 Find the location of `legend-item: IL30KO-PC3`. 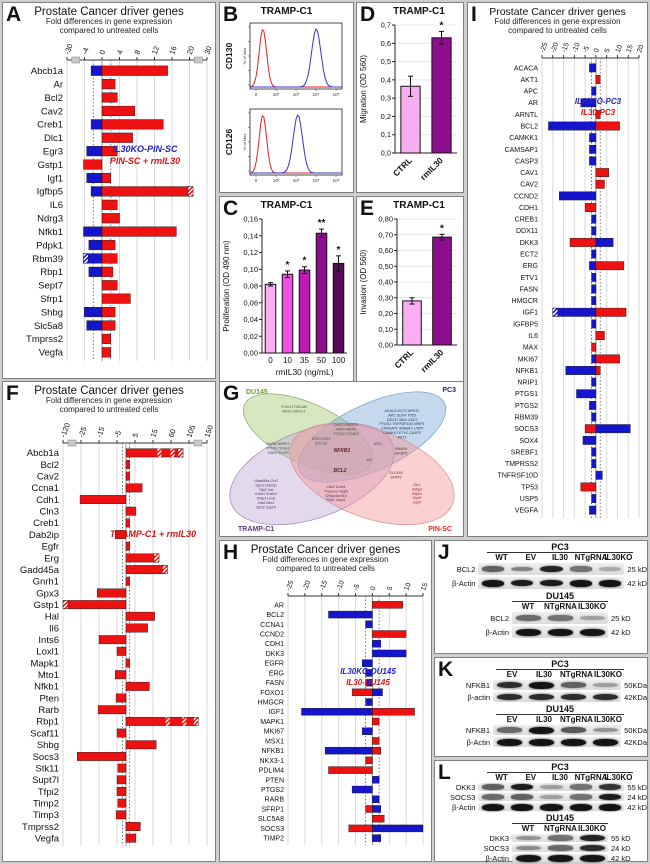

legend-item: IL30KO-PC3 is located at coordinates (598, 101).